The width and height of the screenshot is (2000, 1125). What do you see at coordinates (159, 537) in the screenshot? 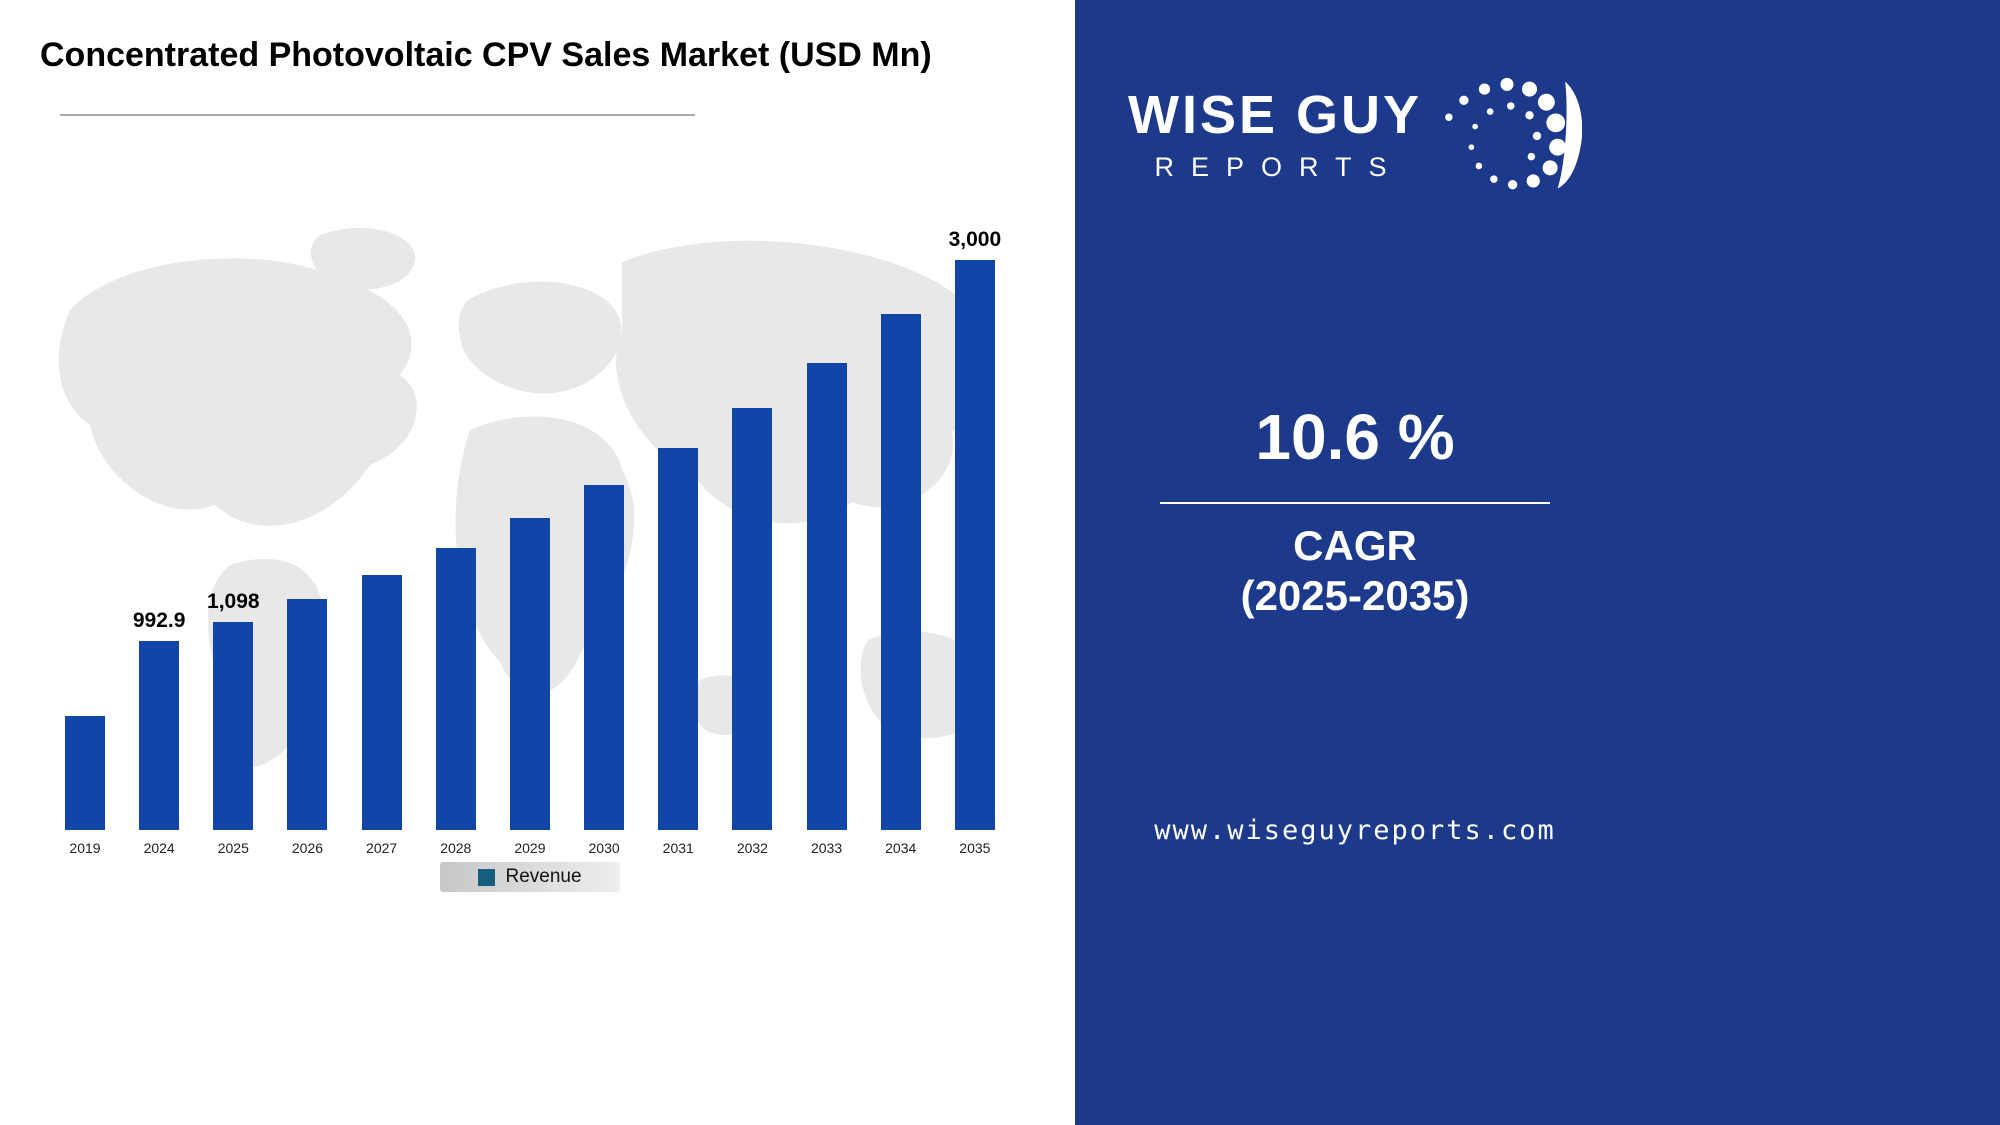
I see `bar-column-2024: 992.9 2024` at bounding box center [159, 537].